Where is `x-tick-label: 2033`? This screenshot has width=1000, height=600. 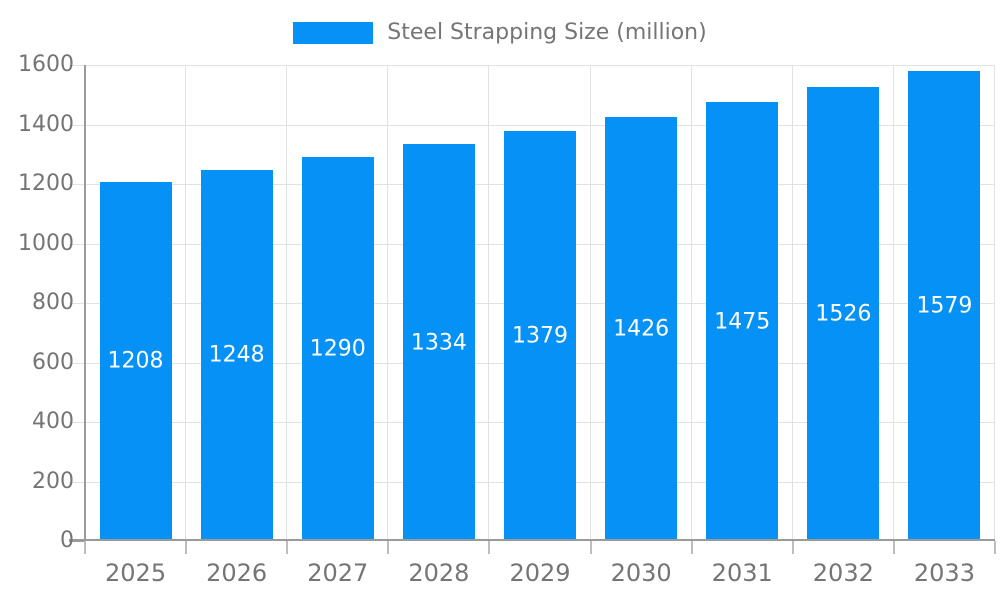 x-tick-label: 2033 is located at coordinates (944, 573).